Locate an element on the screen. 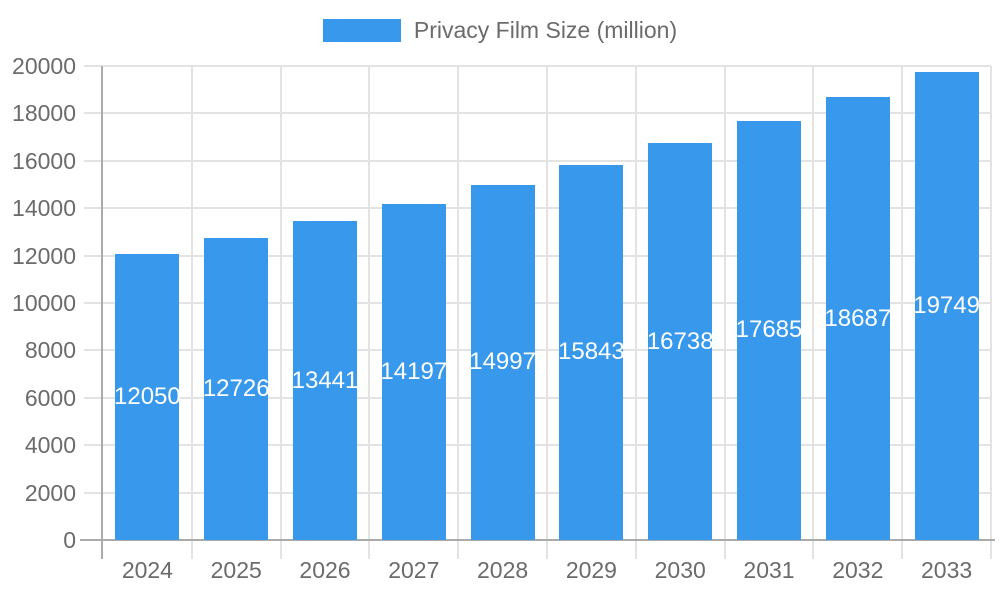 This screenshot has width=1000, height=600. y-axis-label: 16000 is located at coordinates (44, 160).